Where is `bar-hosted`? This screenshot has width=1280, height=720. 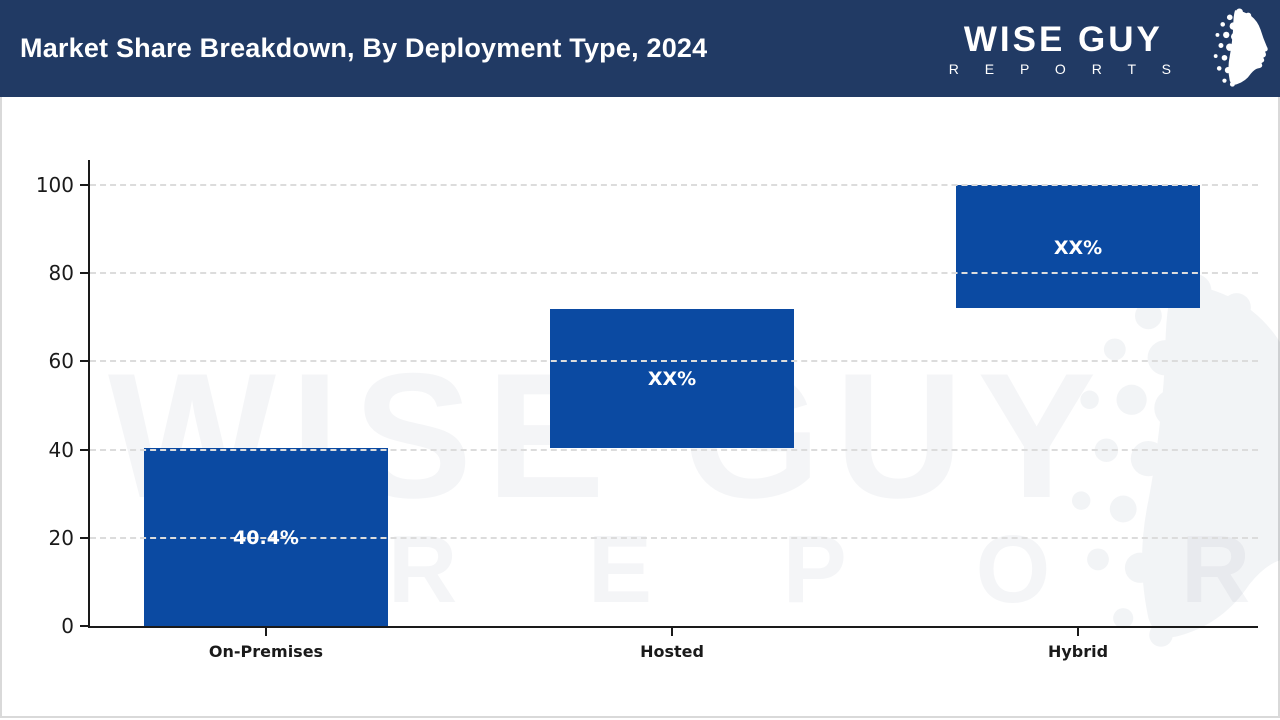
bar-hosted is located at coordinates (672, 378).